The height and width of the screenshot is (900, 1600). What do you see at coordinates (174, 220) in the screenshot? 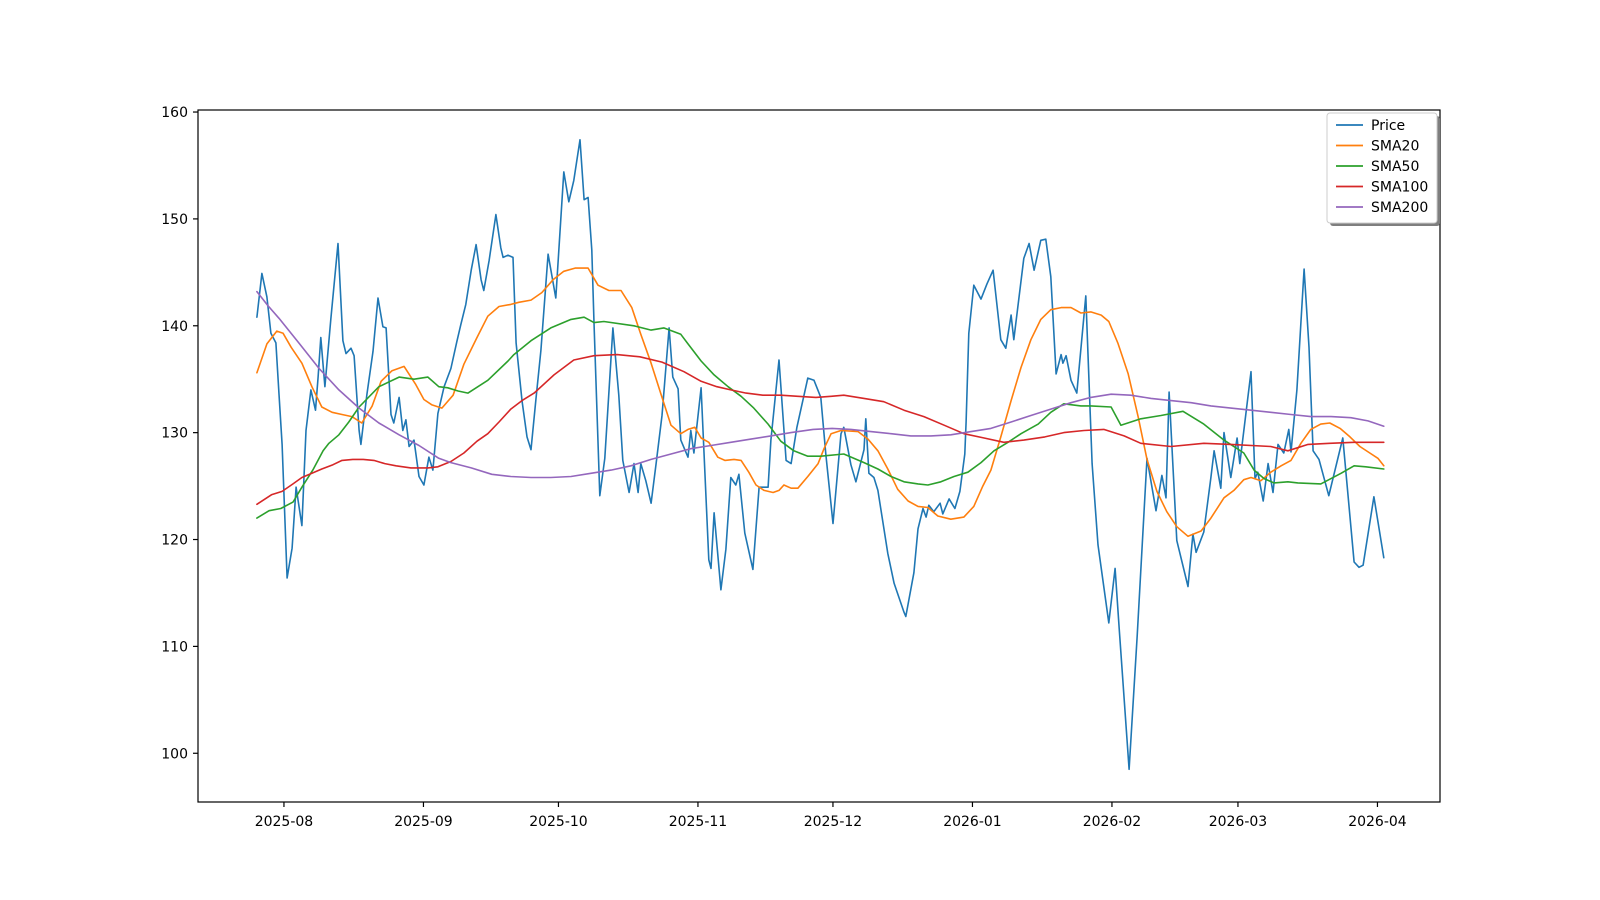
I see `y-tick-label: 150` at bounding box center [174, 220].